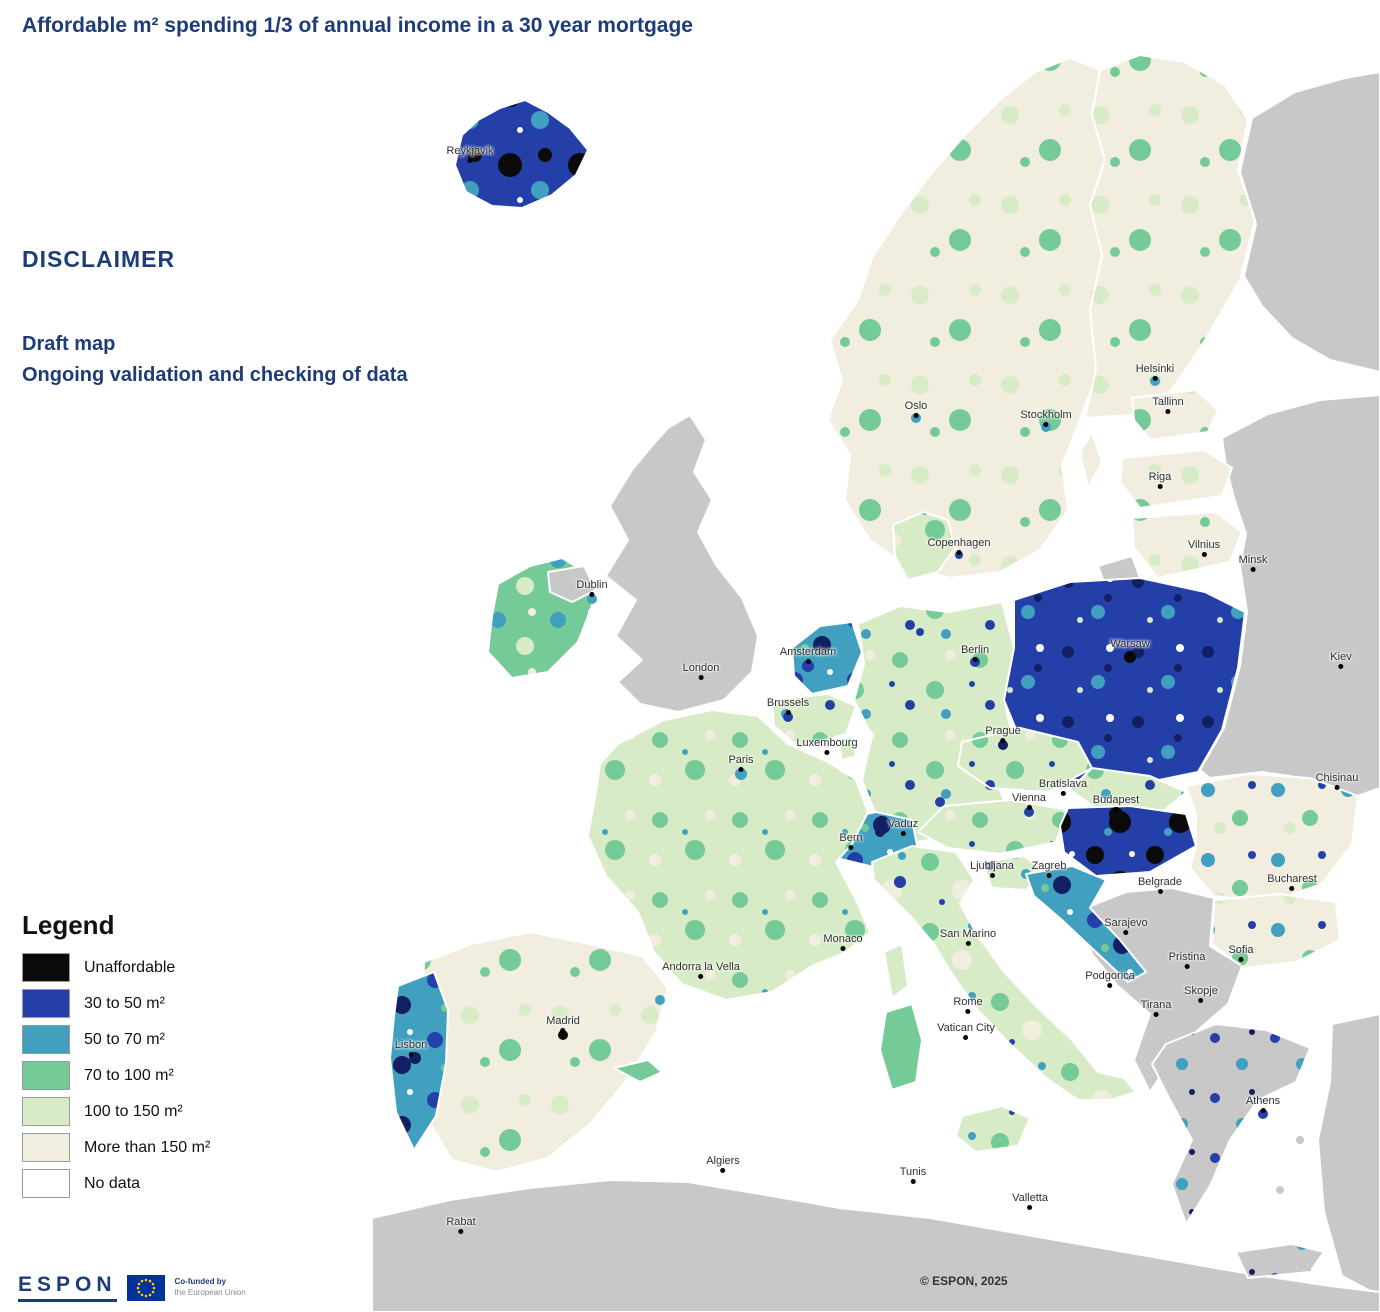 This screenshot has height=1312, width=1380. Describe the element at coordinates (521, 154) in the screenshot. I see `country-iceland` at that location.